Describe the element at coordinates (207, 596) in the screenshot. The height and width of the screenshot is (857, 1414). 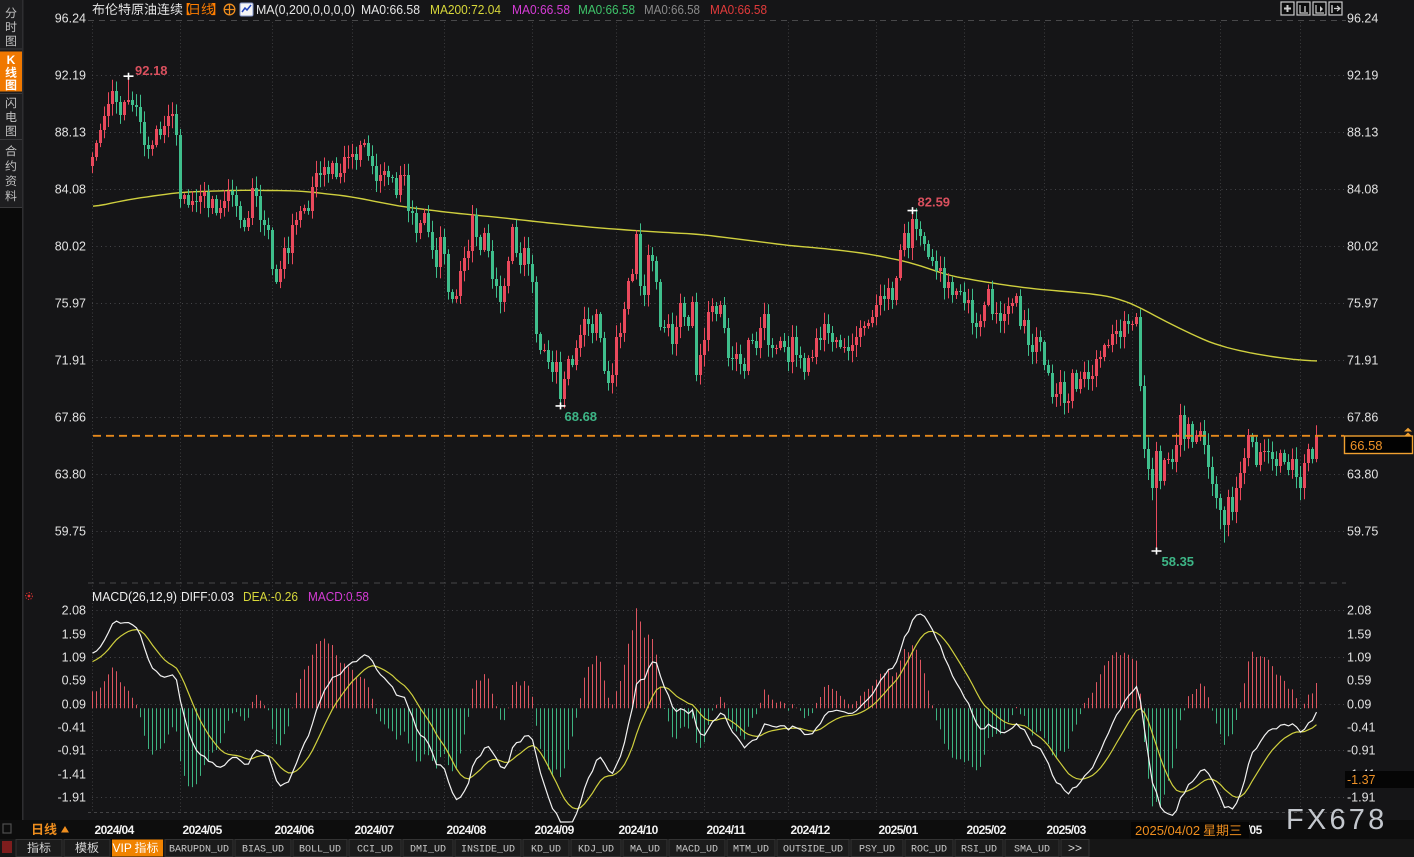
I see `svg-text: DIFF:0.03` at that location.